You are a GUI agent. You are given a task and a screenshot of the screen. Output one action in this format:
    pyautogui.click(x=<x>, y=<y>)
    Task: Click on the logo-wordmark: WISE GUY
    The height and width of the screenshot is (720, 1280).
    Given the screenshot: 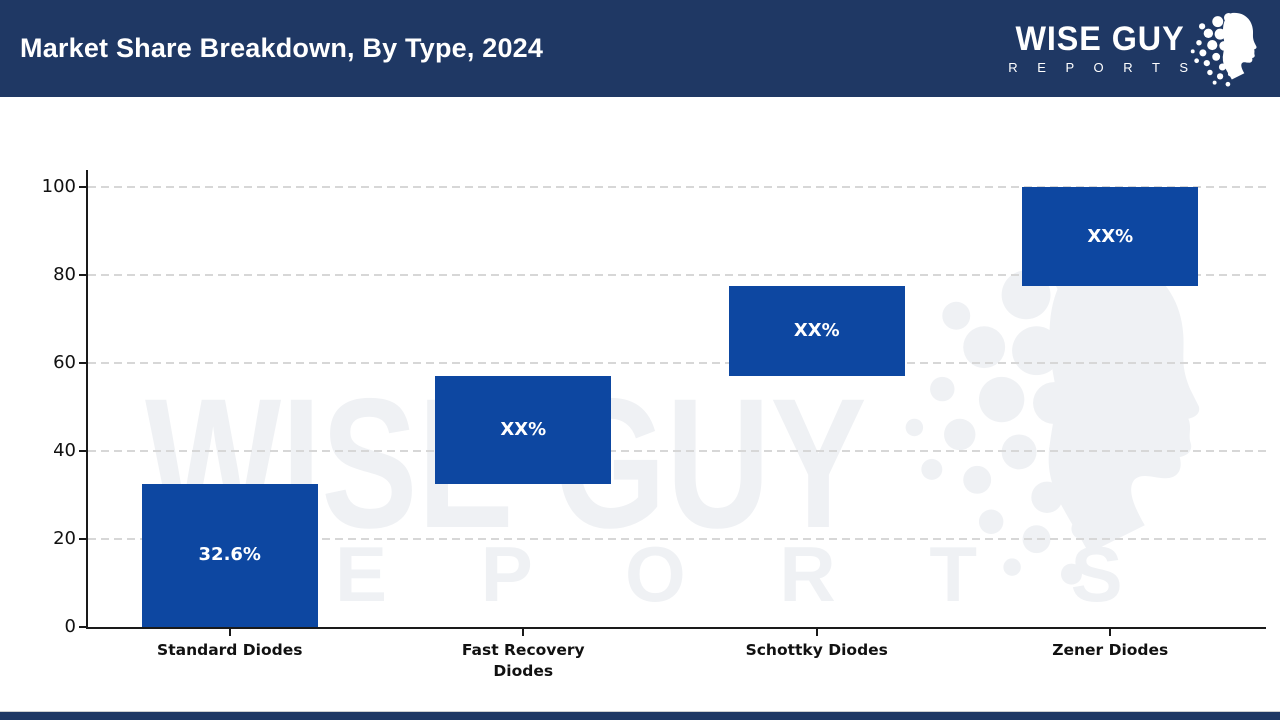 What is the action you would take?
    pyautogui.click(x=1100, y=39)
    